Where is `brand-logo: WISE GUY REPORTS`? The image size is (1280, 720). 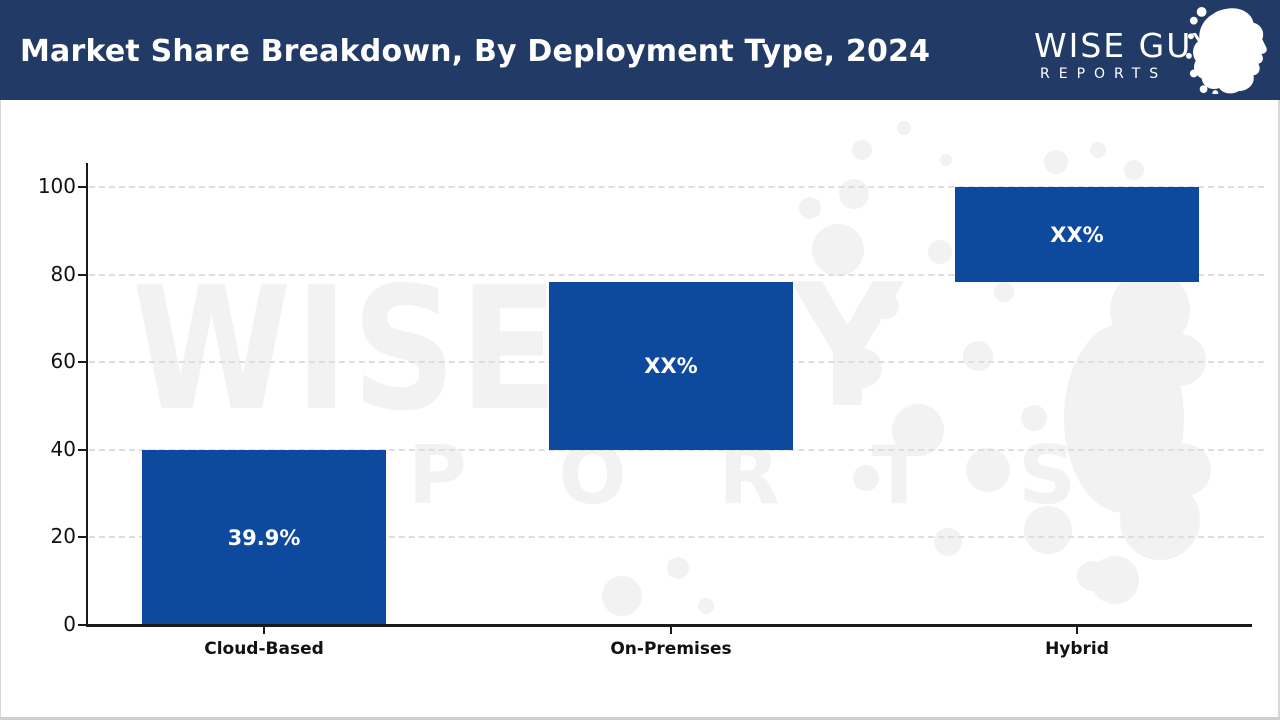
brand-logo: WISE GUY REPORTS is located at coordinates (1138, 50).